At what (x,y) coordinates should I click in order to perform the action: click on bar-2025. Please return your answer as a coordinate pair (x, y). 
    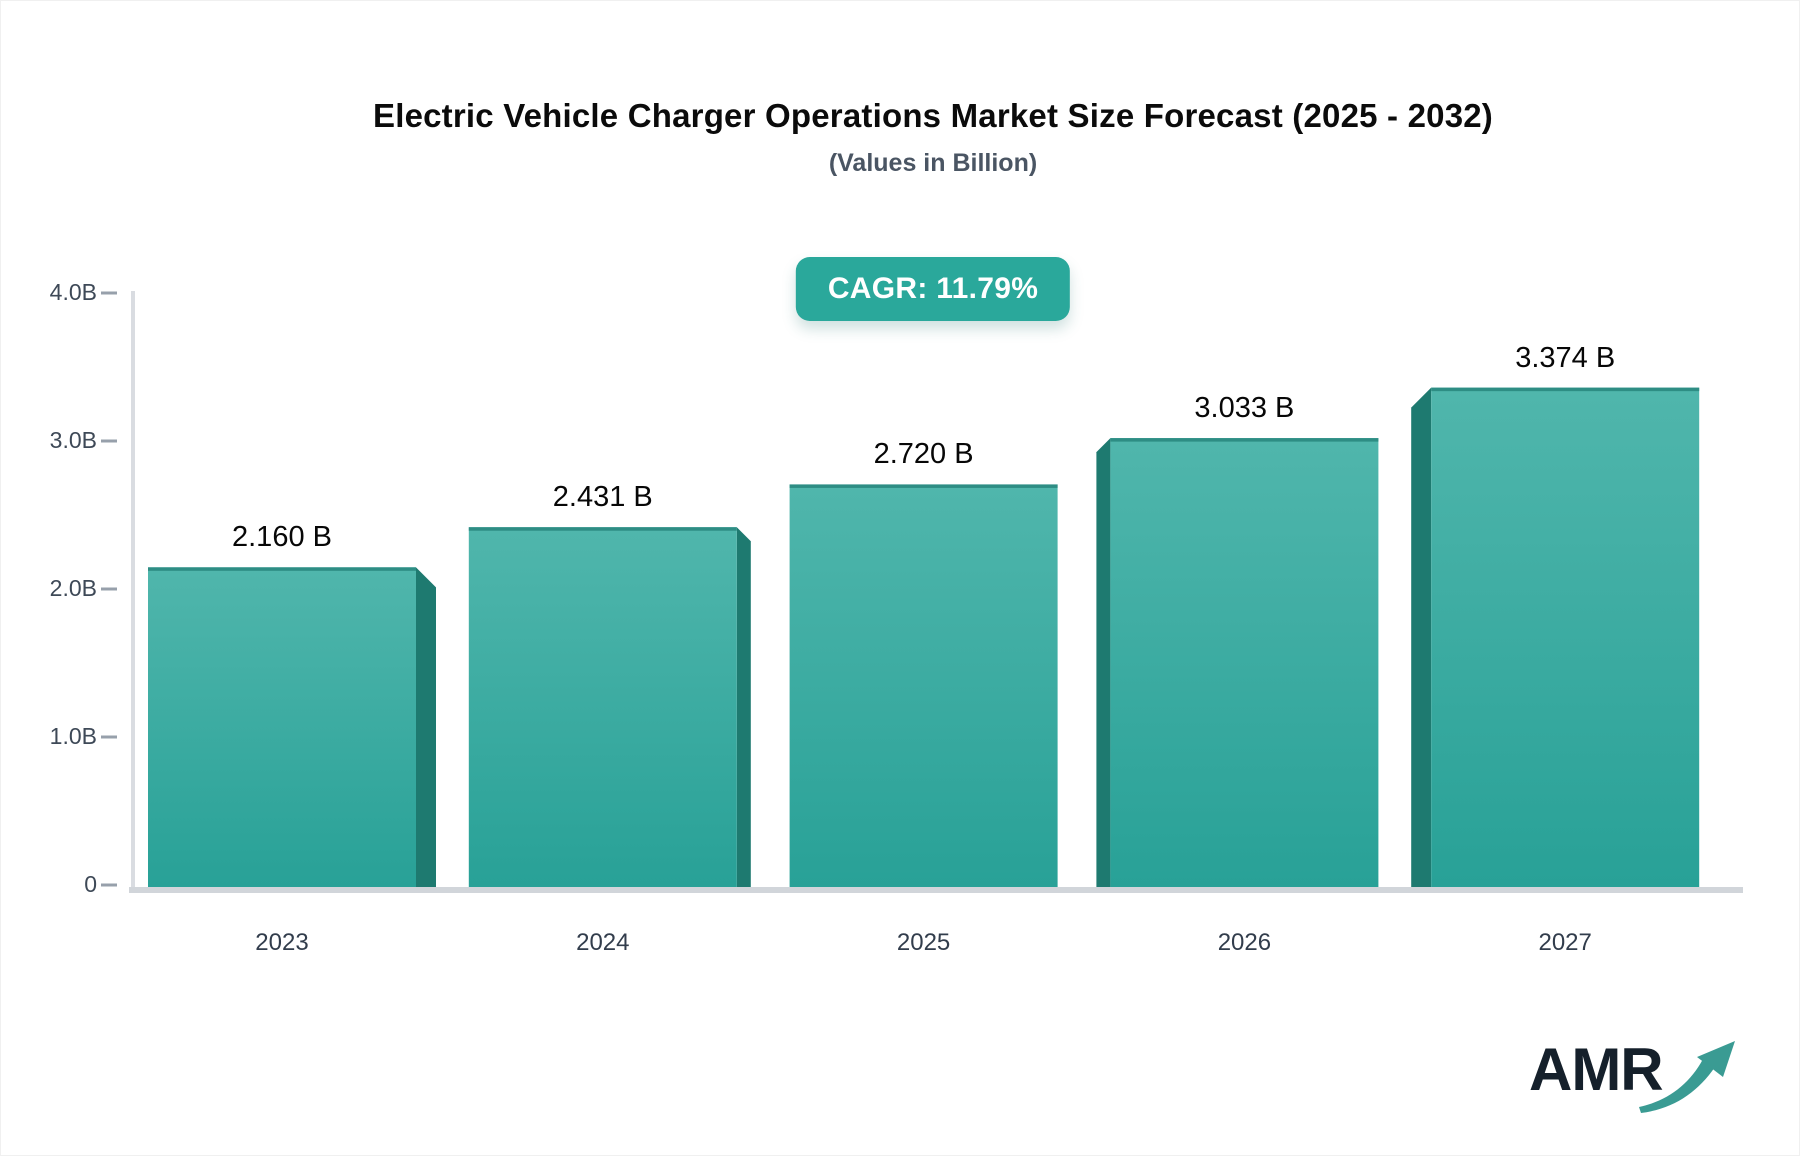
    Looking at the image, I should click on (923, 685).